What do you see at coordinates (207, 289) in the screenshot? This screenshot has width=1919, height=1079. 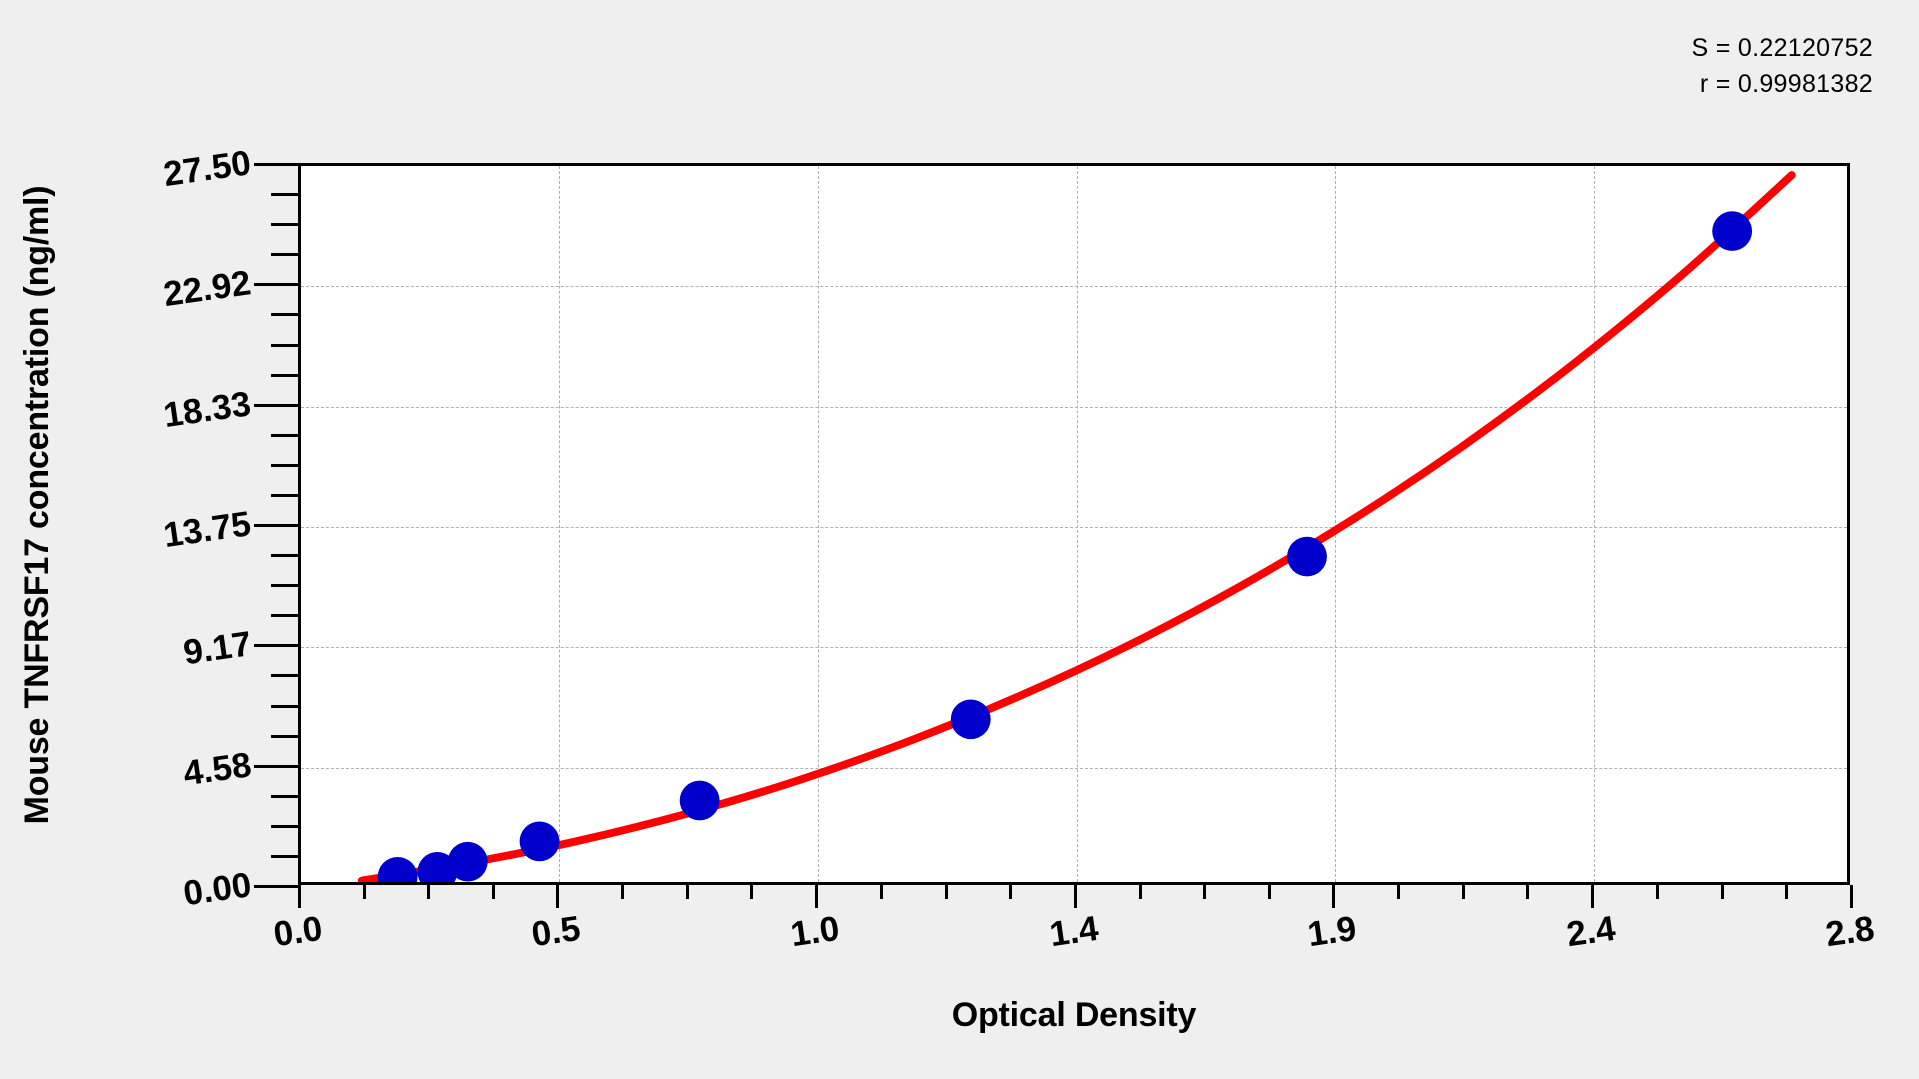 I see `y-axis-tick-label: 22.92` at bounding box center [207, 289].